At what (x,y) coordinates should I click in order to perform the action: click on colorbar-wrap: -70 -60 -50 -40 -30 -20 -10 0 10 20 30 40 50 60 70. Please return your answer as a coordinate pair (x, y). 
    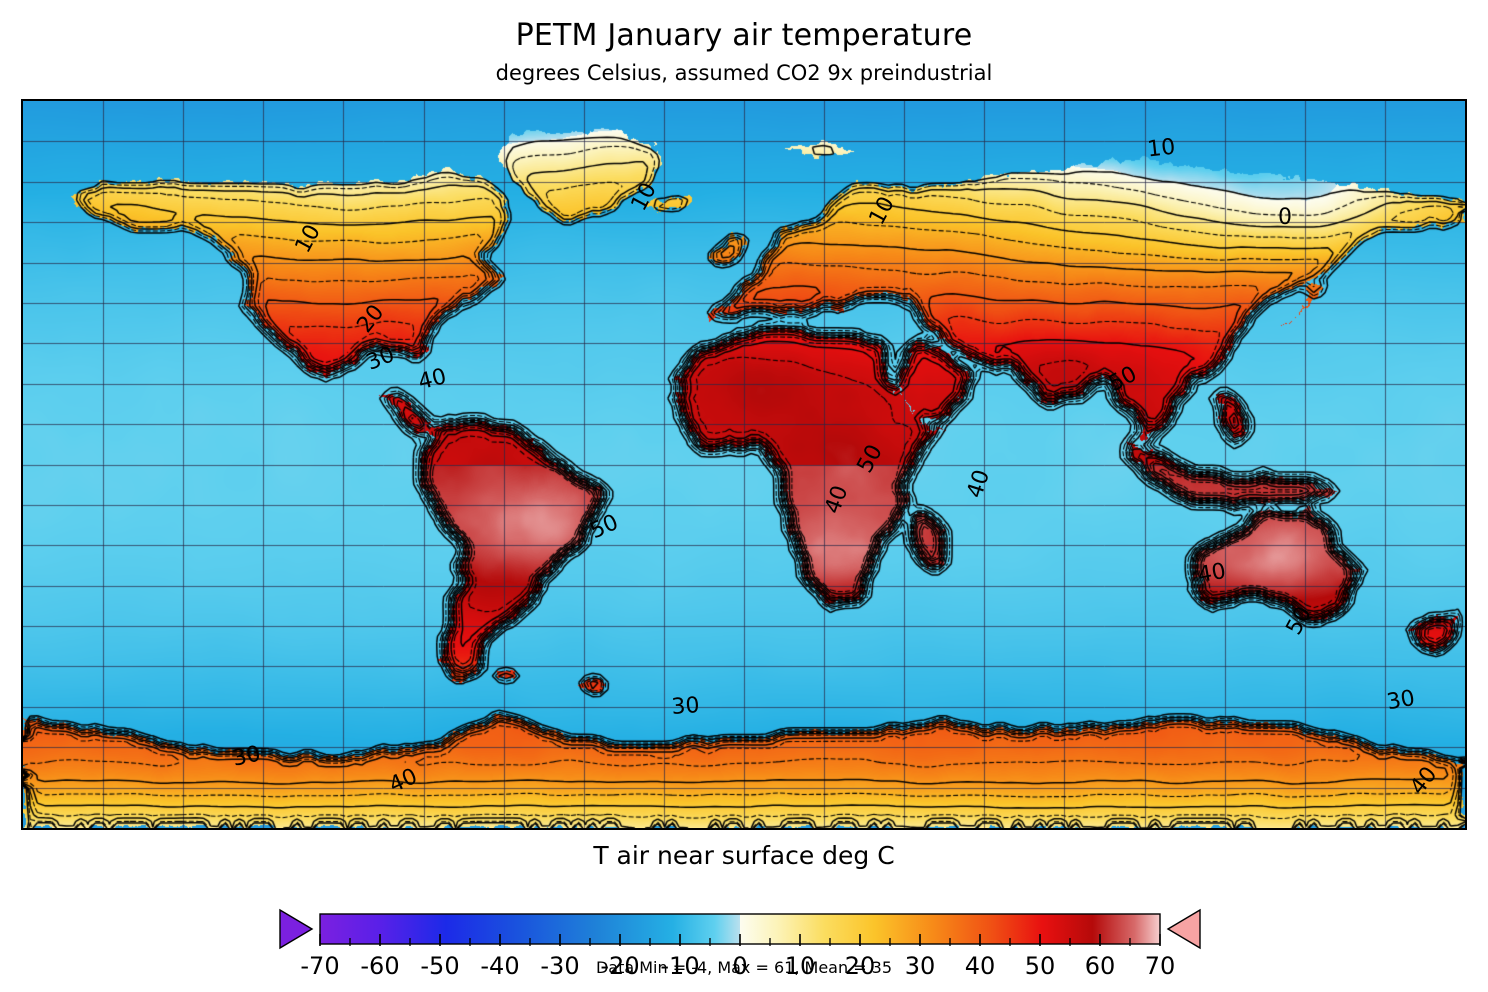
    Looking at the image, I should click on (744, 928).